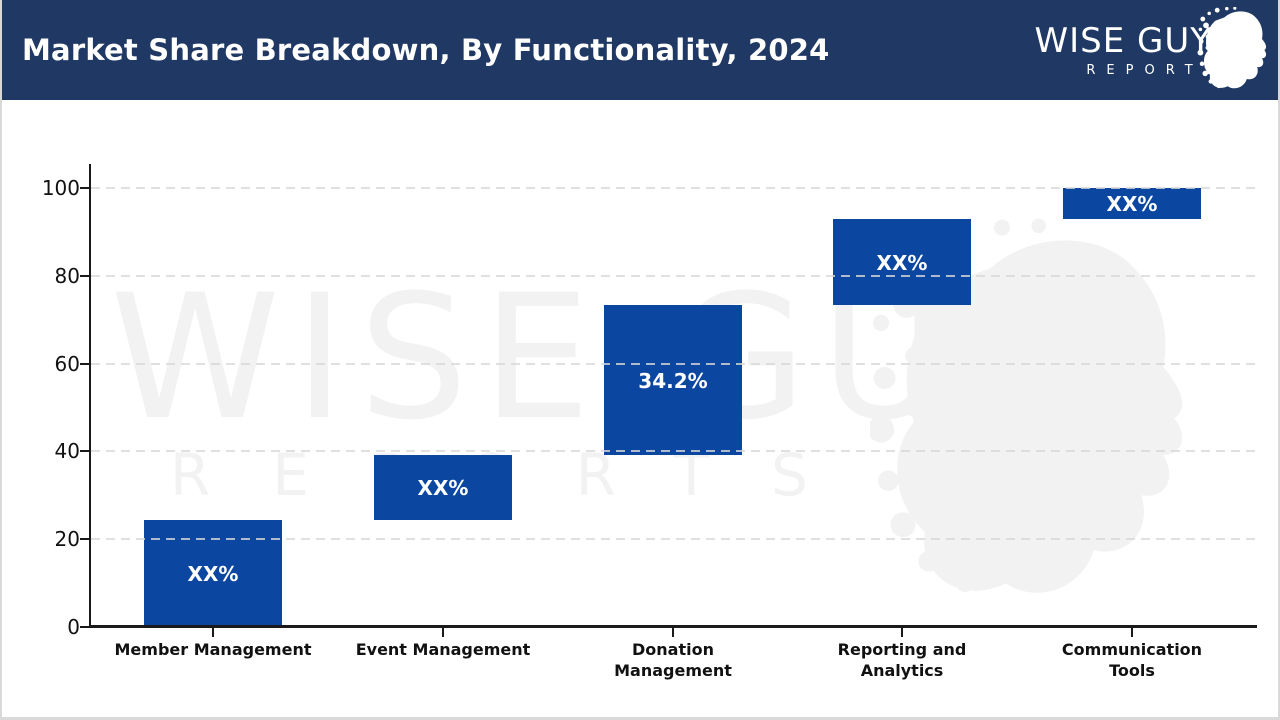 The width and height of the screenshot is (1280, 720). What do you see at coordinates (67, 275) in the screenshot?
I see `y-tick-label: 80` at bounding box center [67, 275].